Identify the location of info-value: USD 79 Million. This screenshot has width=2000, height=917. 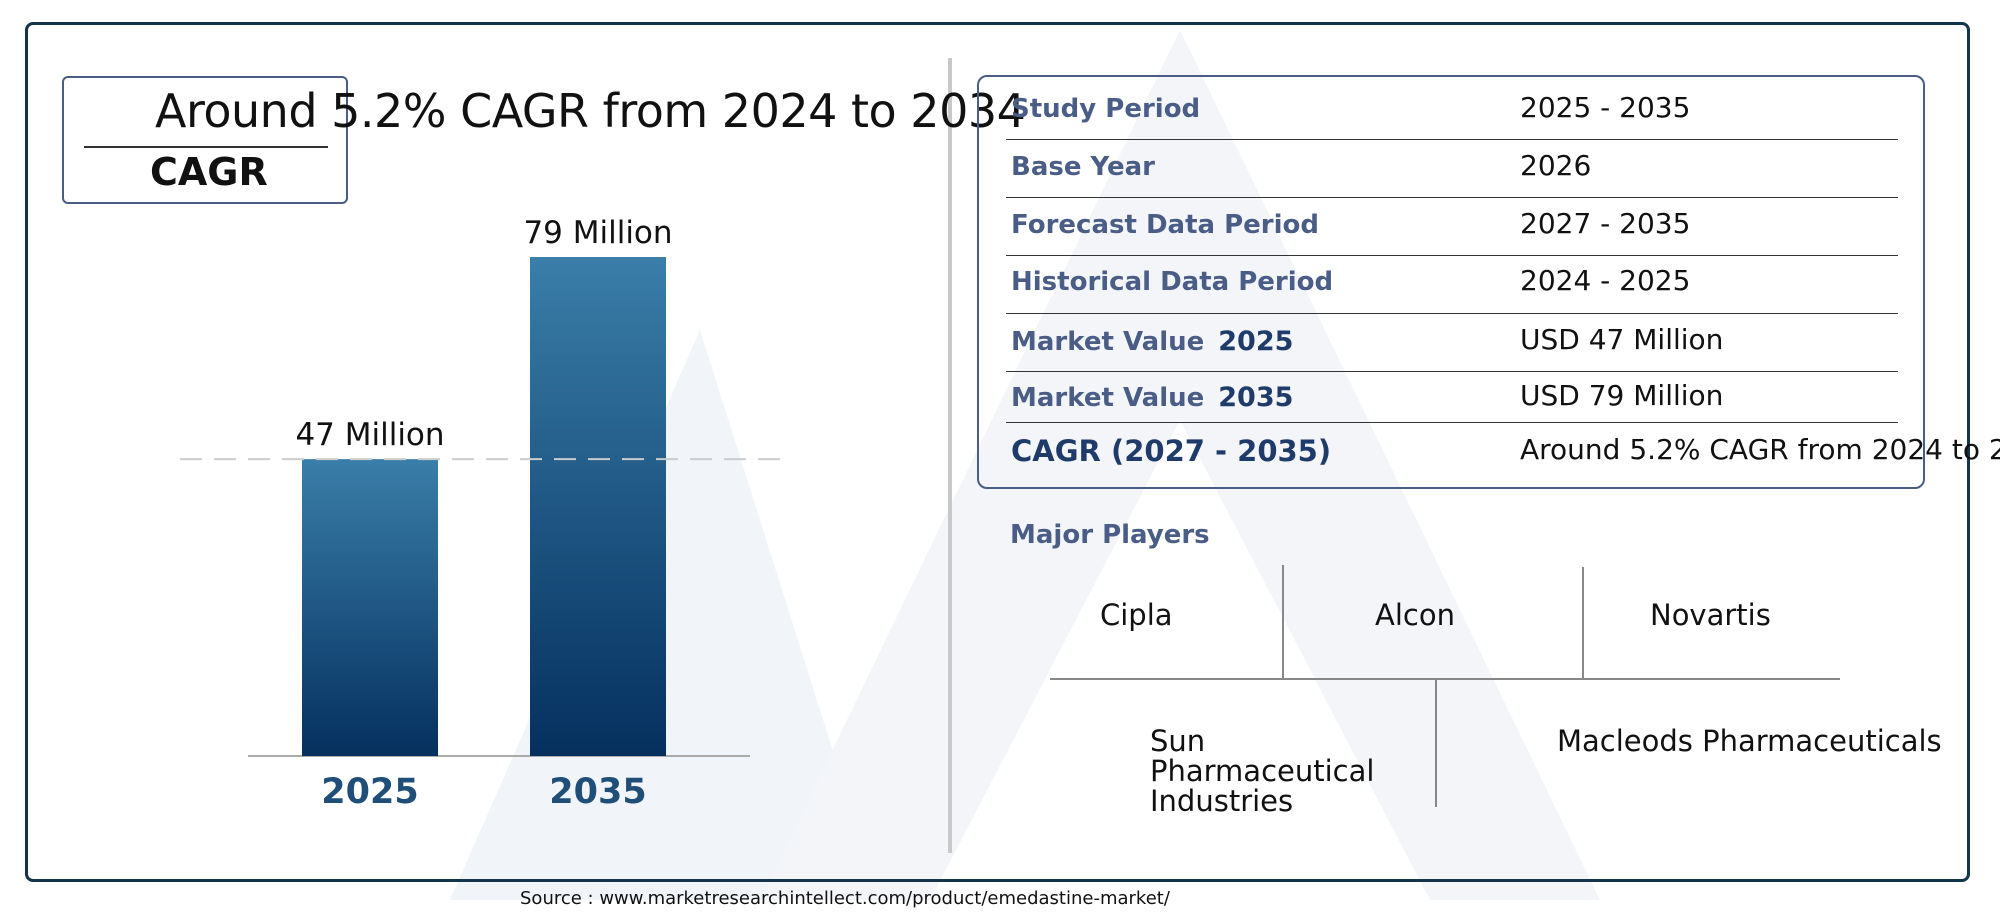
(1622, 395).